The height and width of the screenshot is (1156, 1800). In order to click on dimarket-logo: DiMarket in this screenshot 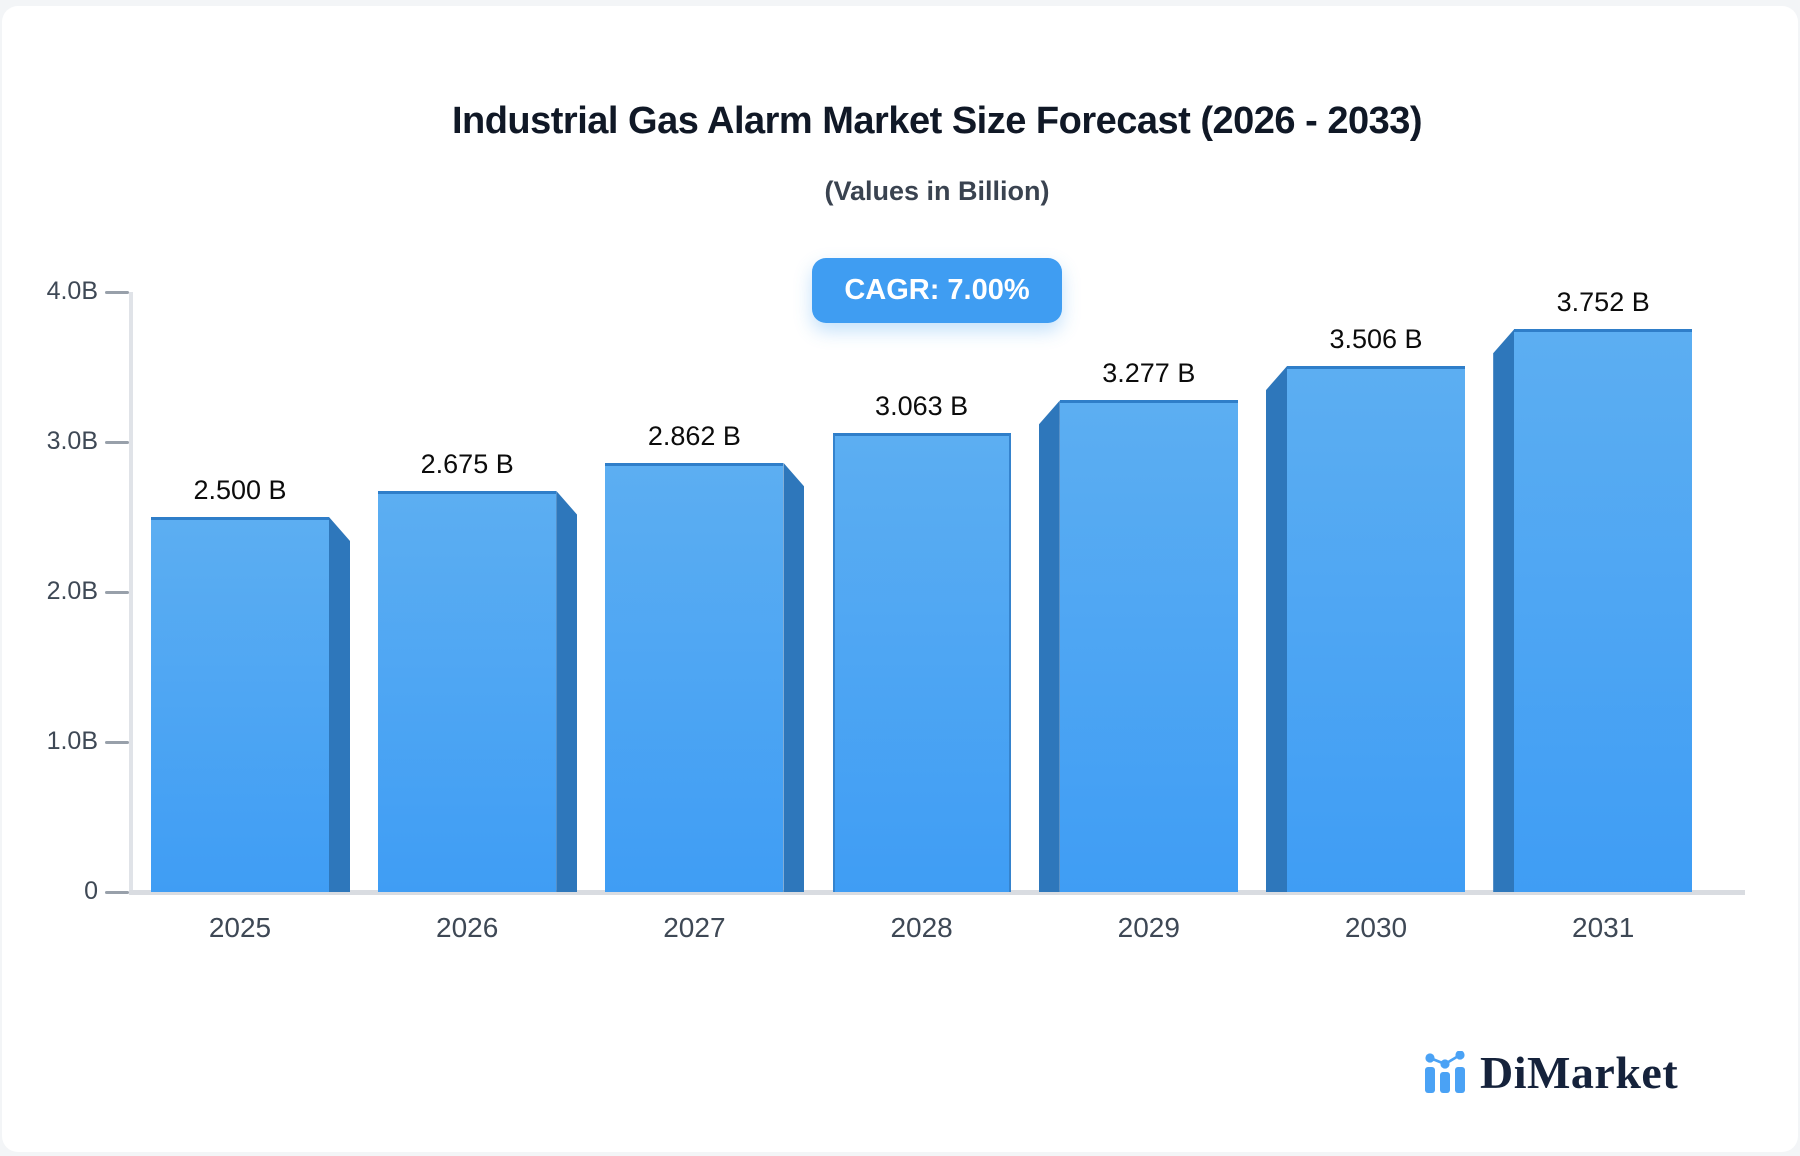, I will do `click(1550, 1072)`.